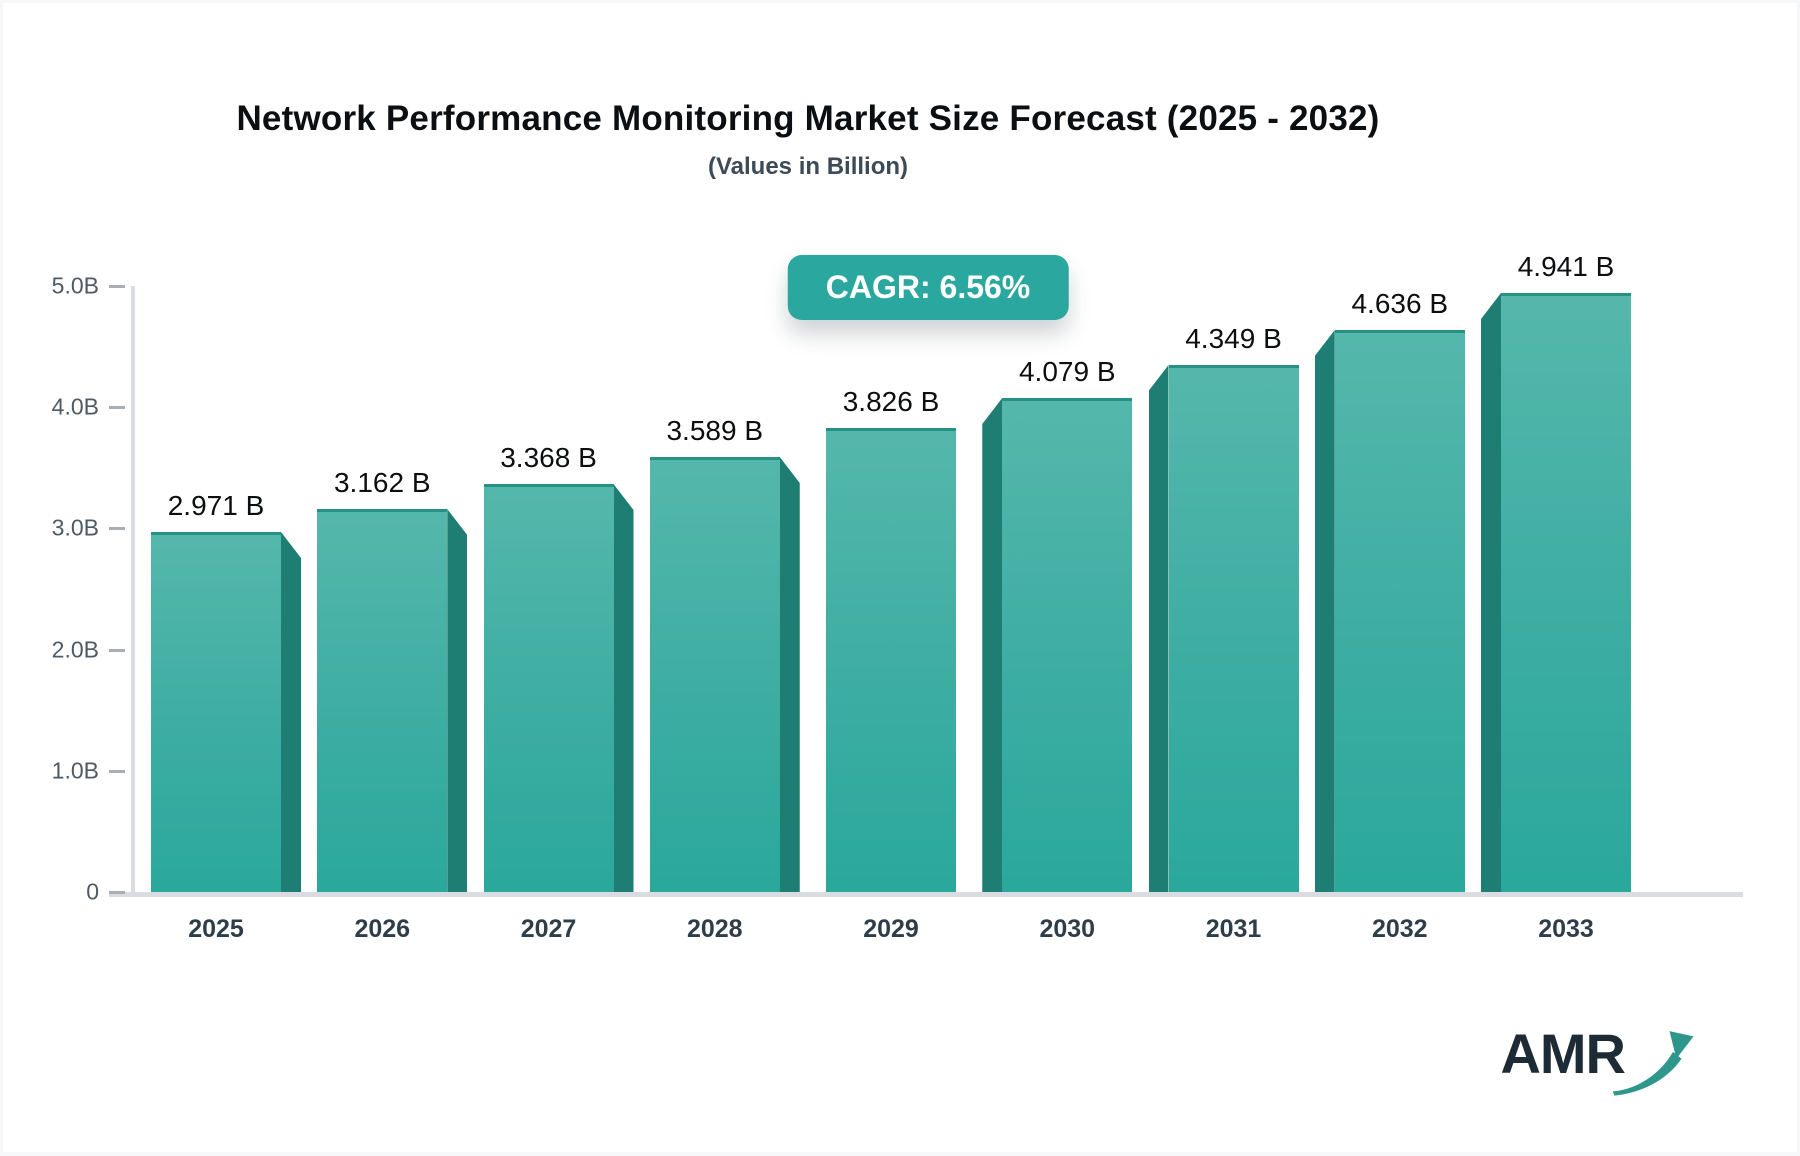  What do you see at coordinates (891, 929) in the screenshot?
I see `x-axis-label: 2029` at bounding box center [891, 929].